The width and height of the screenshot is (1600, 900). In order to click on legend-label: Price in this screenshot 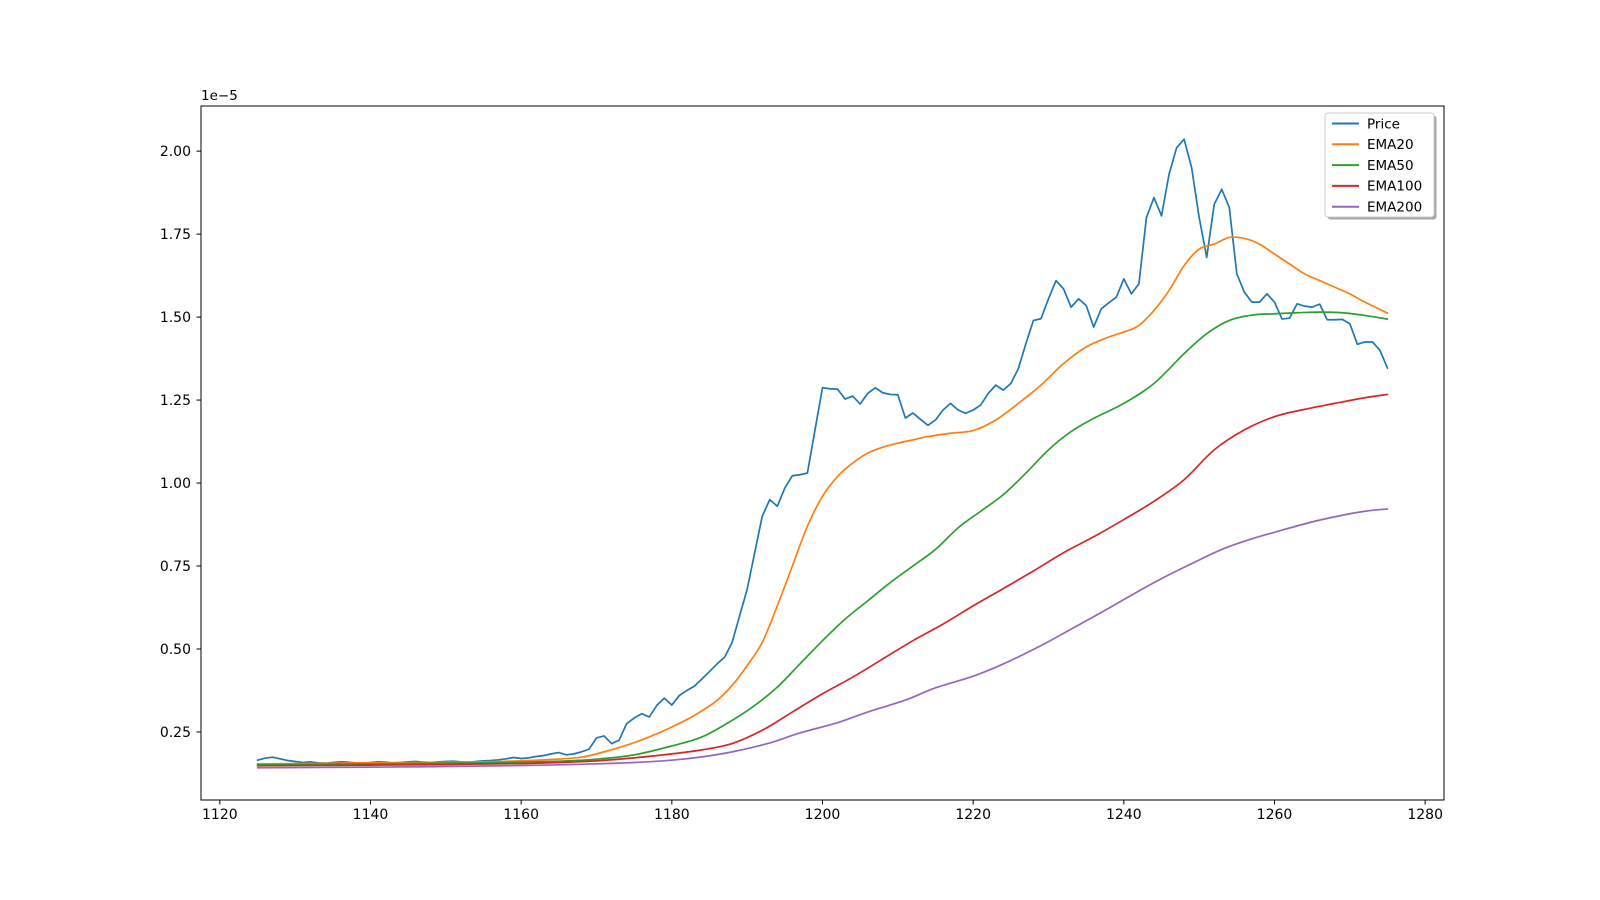, I will do `click(1383, 124)`.